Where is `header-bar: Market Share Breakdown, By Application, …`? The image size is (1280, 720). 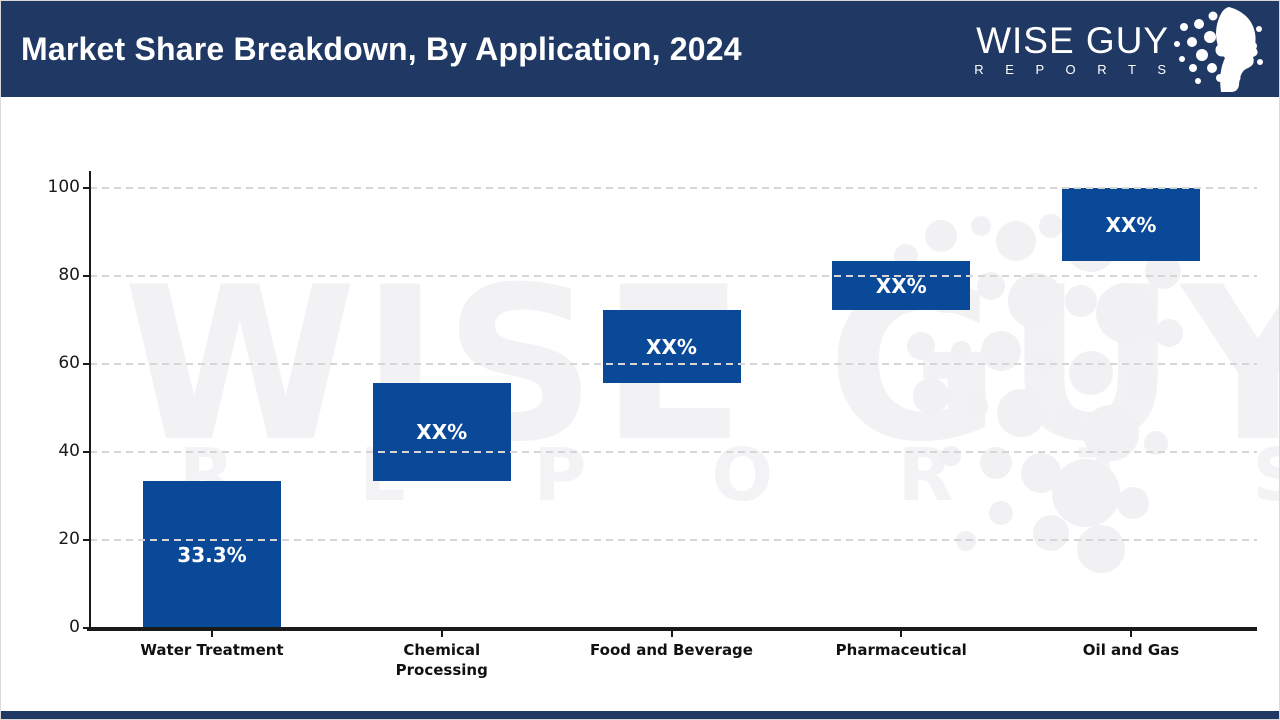 header-bar: Market Share Breakdown, By Application, … is located at coordinates (640, 49).